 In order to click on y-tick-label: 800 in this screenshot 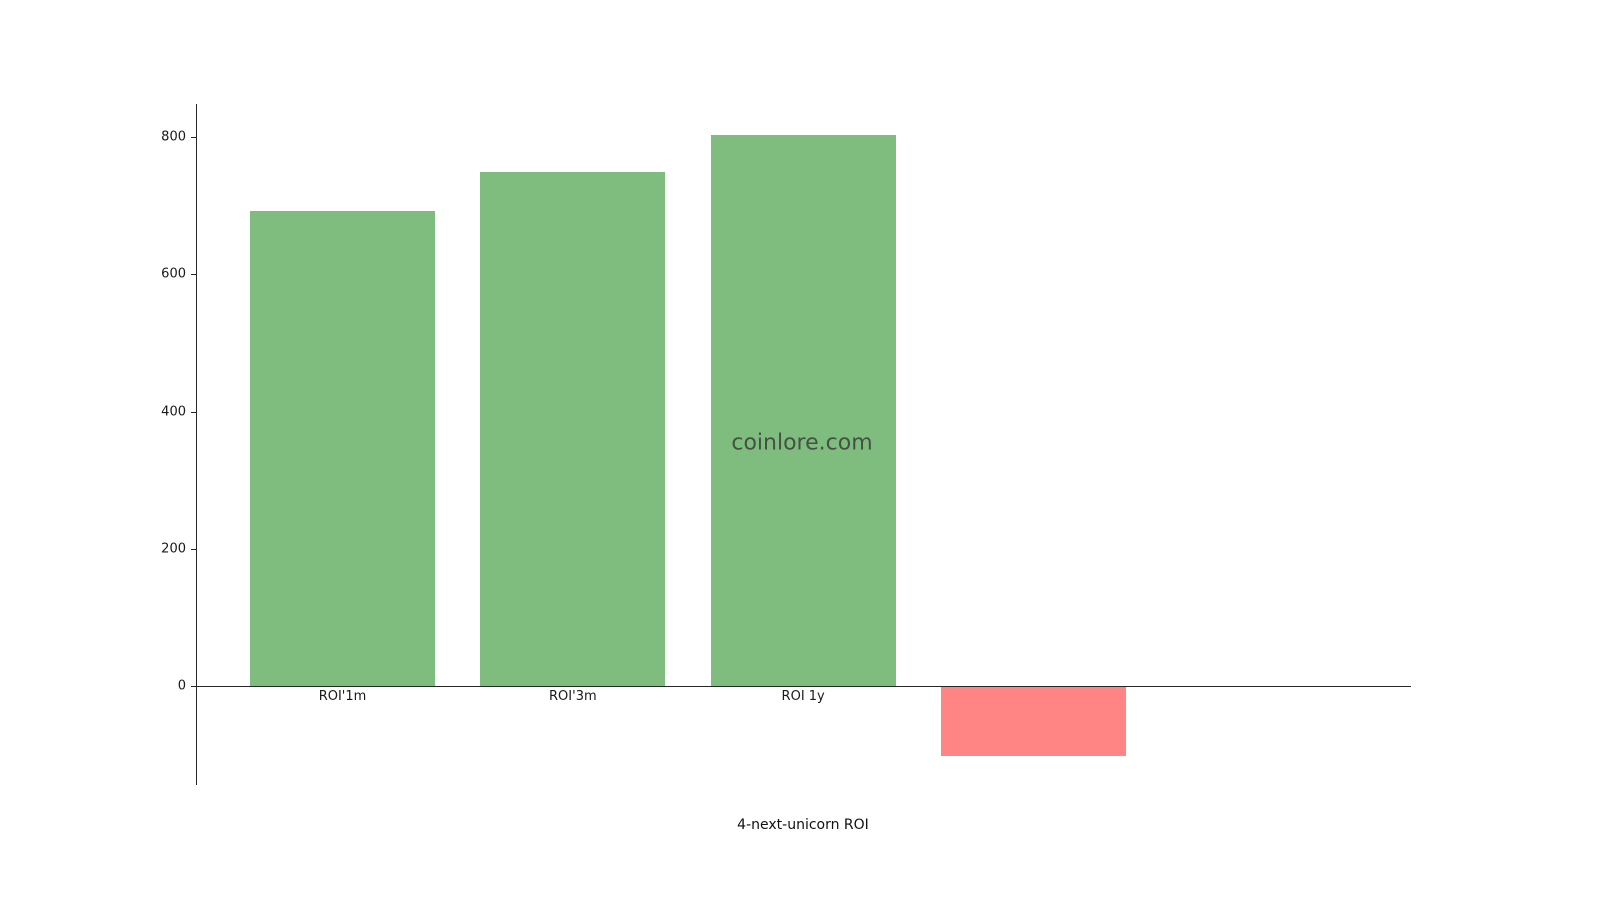, I will do `click(173, 137)`.